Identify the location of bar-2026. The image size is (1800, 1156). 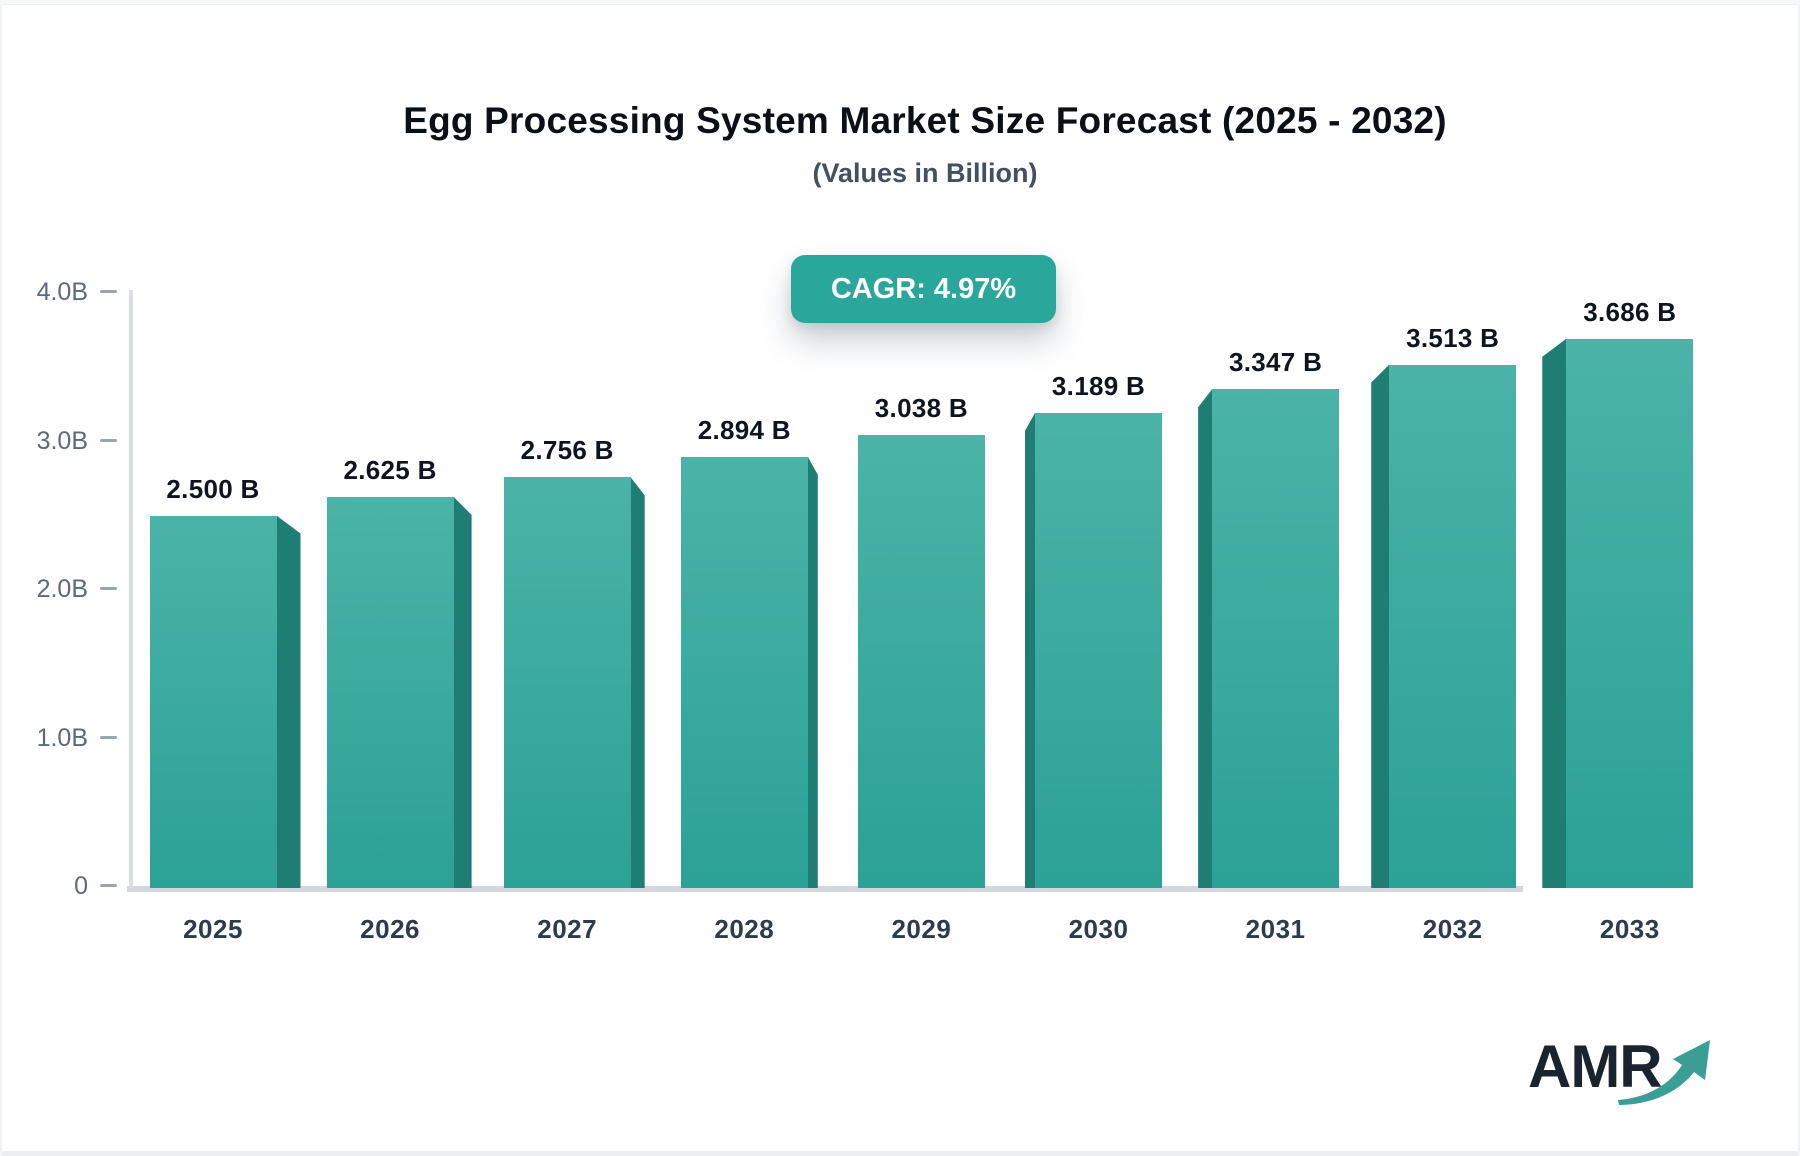
(399, 692).